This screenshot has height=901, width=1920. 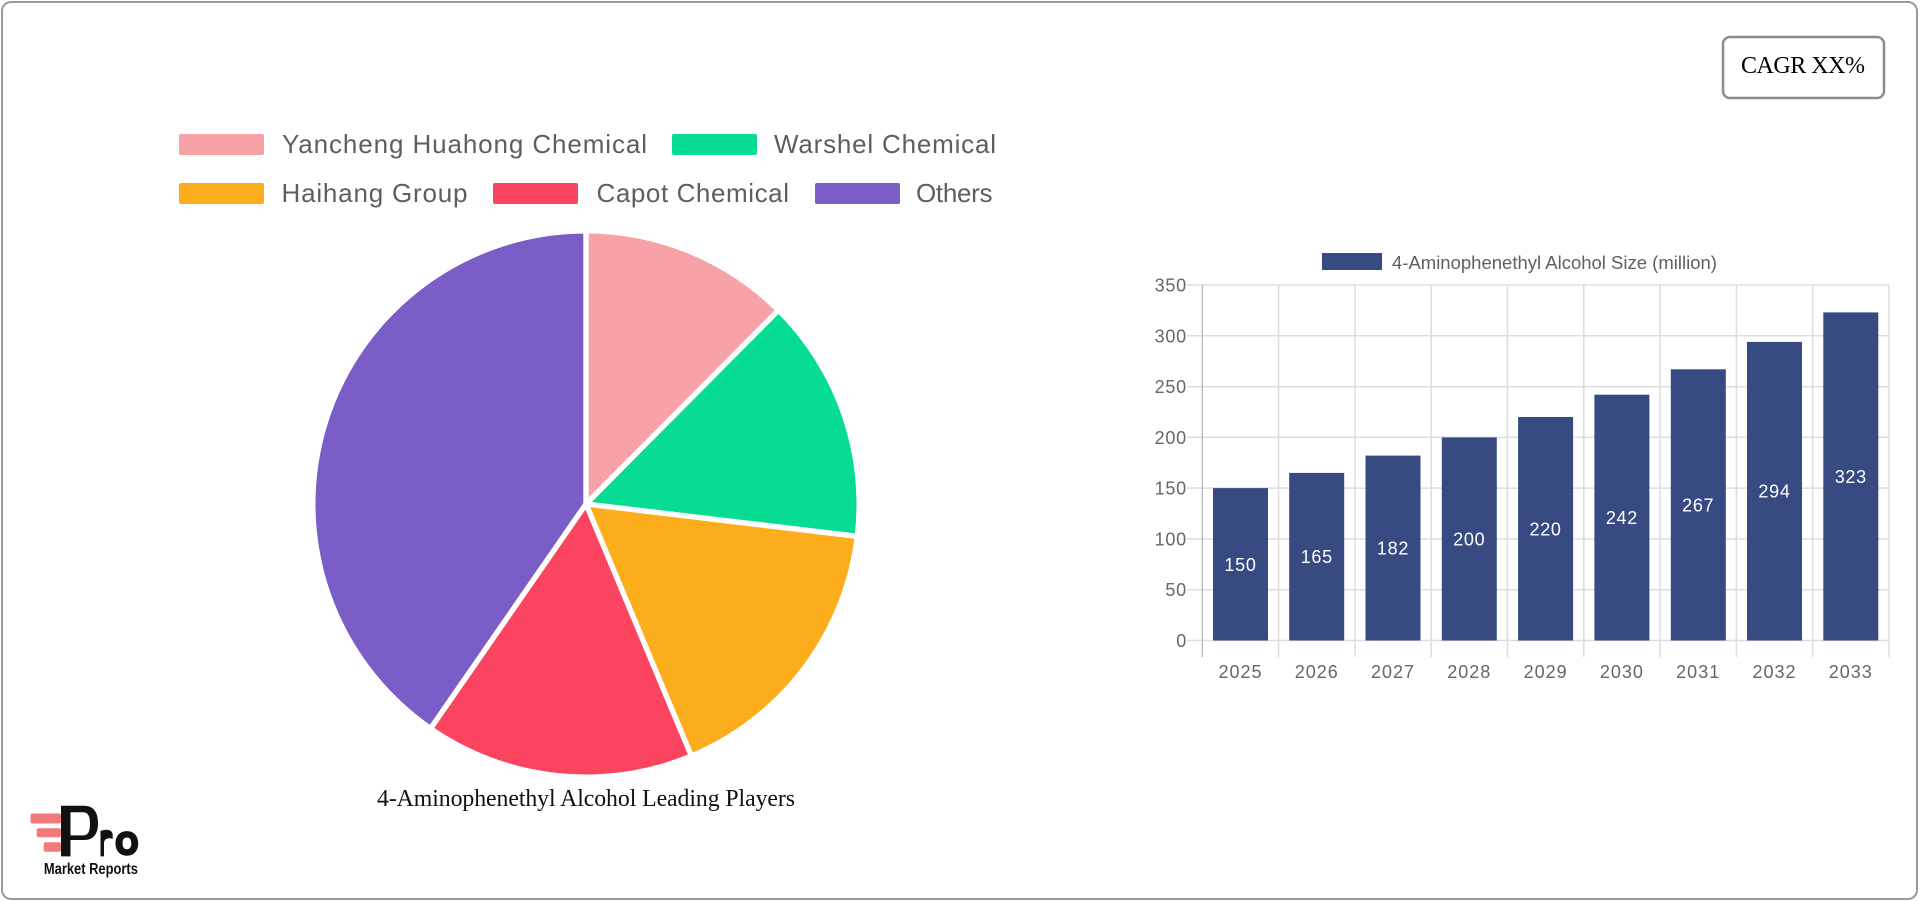 I want to click on svg-text: Haihang Group, so click(x=375, y=193).